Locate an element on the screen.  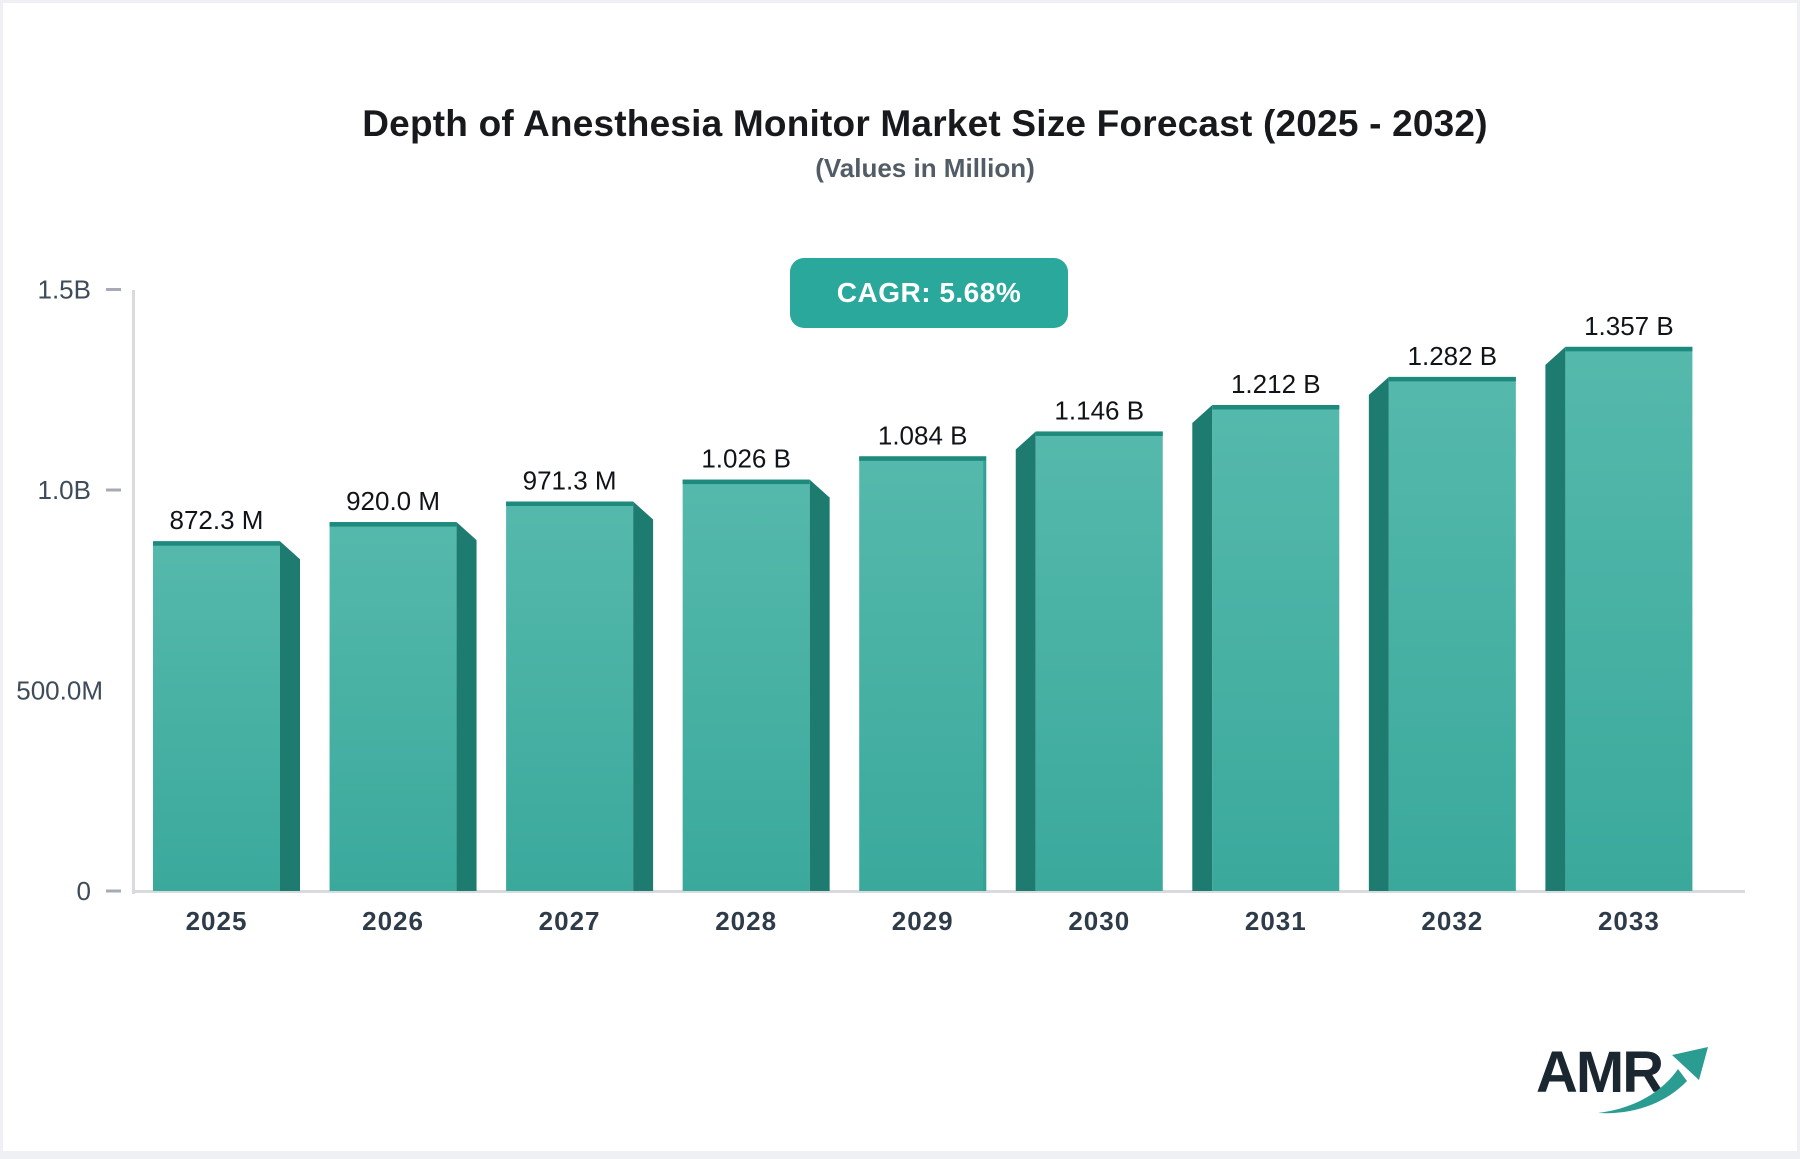
amr-logo: AMR is located at coordinates (1623, 1078).